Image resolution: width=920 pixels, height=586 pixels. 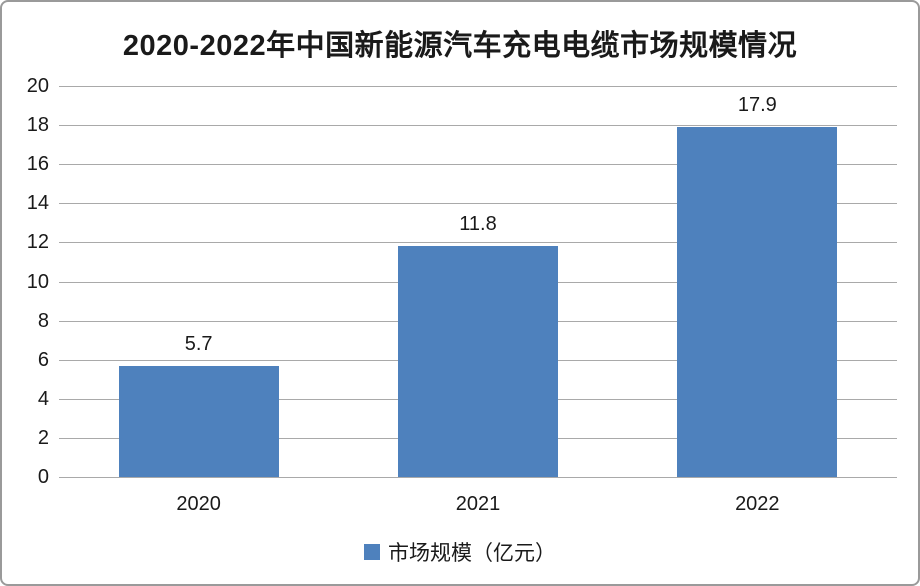 I want to click on y-tick-label: 12, so click(x=37, y=242).